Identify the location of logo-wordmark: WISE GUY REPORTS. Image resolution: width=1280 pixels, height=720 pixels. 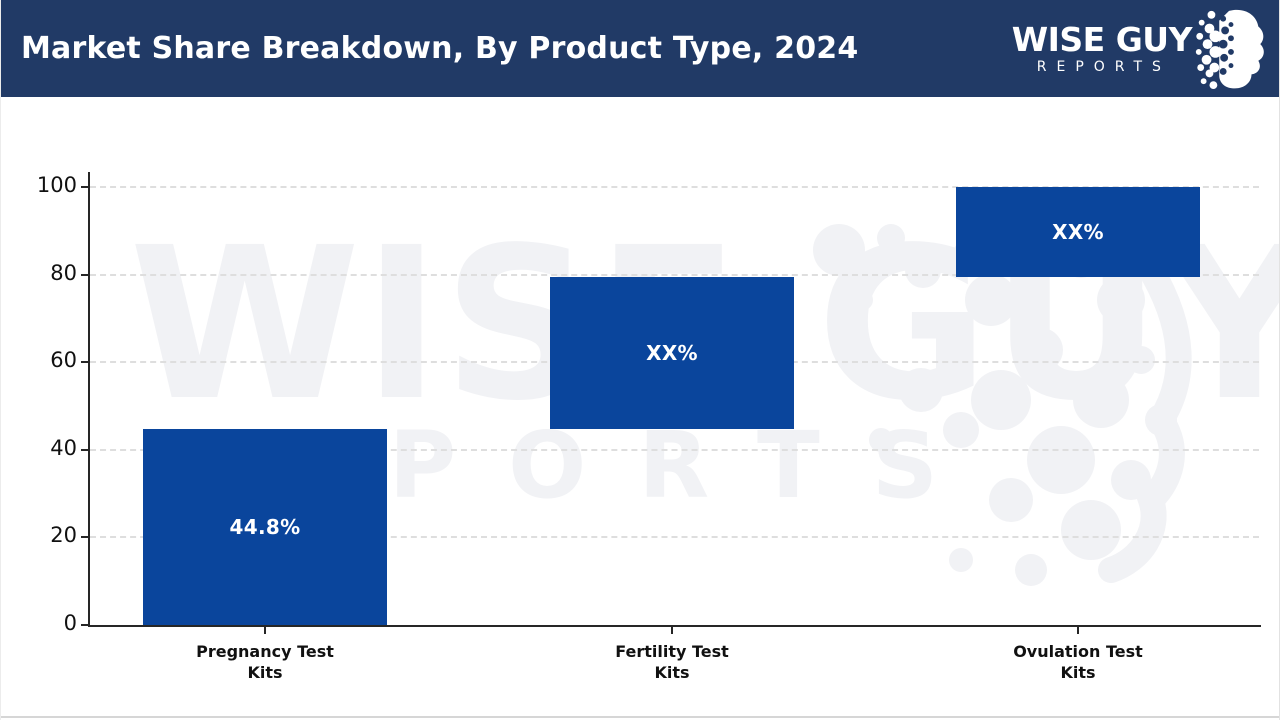
(1102, 47).